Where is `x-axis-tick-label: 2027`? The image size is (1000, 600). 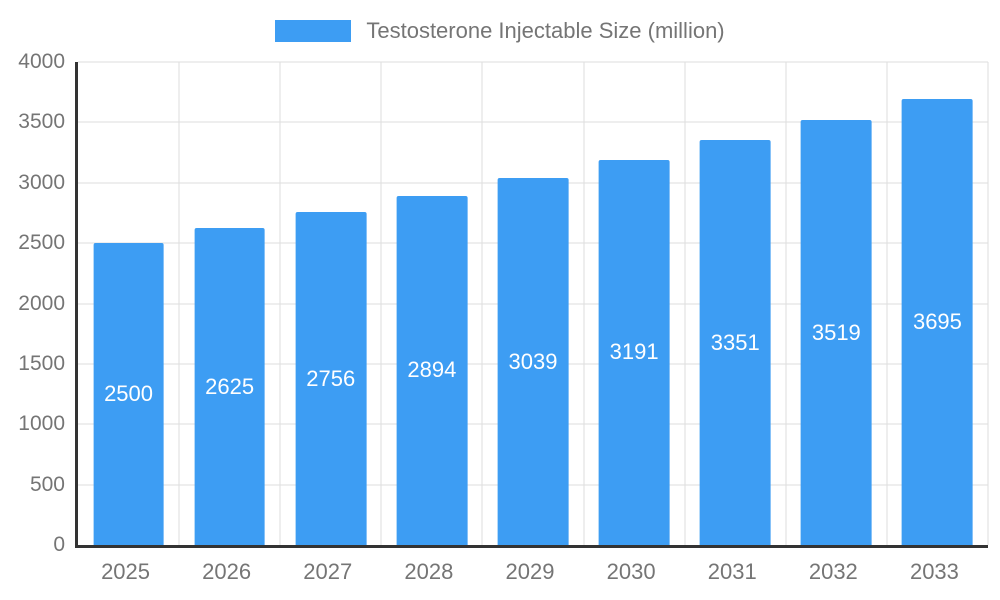 x-axis-tick-label: 2027 is located at coordinates (328, 571).